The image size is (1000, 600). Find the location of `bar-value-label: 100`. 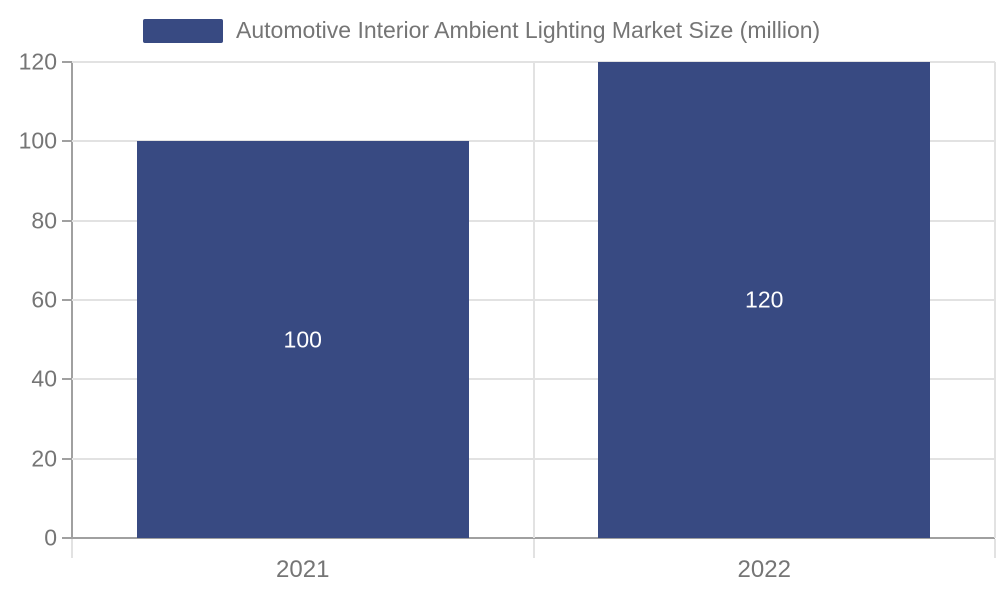

bar-value-label: 100 is located at coordinates (302, 339).